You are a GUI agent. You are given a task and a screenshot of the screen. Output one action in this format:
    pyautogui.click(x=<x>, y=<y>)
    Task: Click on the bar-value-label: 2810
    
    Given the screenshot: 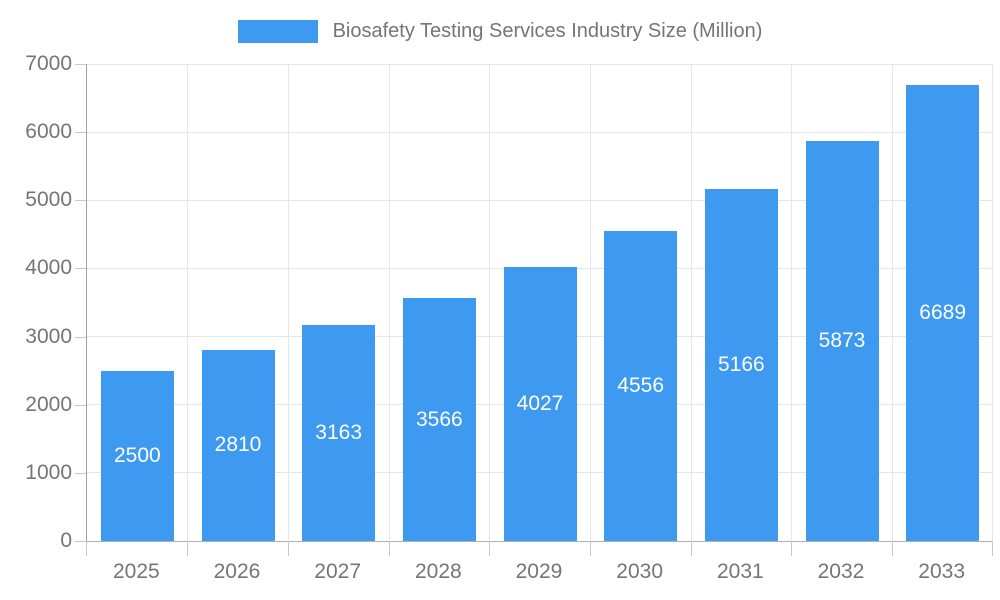 What is the action you would take?
    pyautogui.click(x=238, y=445)
    